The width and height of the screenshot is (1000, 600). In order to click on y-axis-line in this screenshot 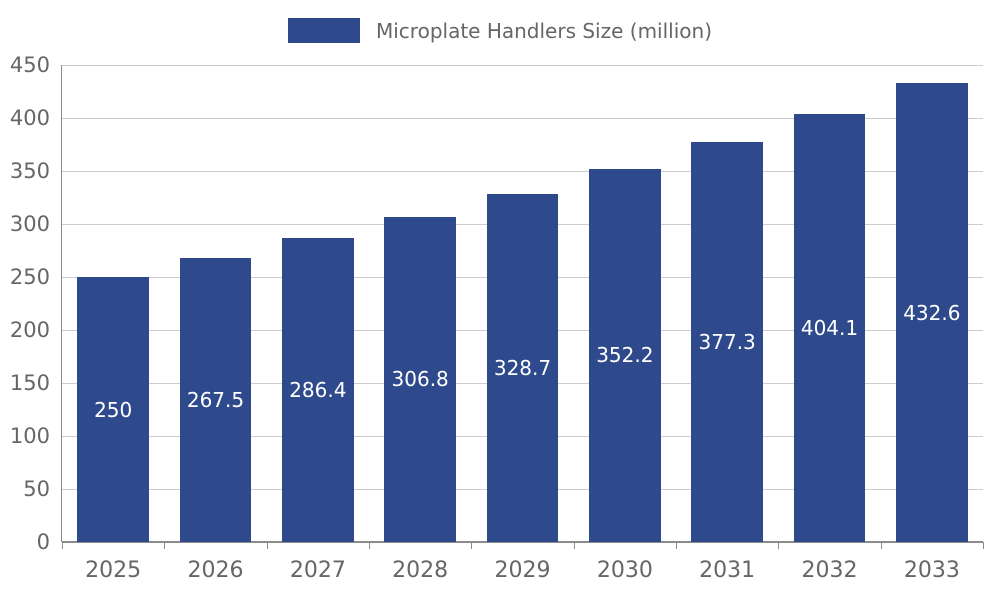, I will do `click(61, 303)`.